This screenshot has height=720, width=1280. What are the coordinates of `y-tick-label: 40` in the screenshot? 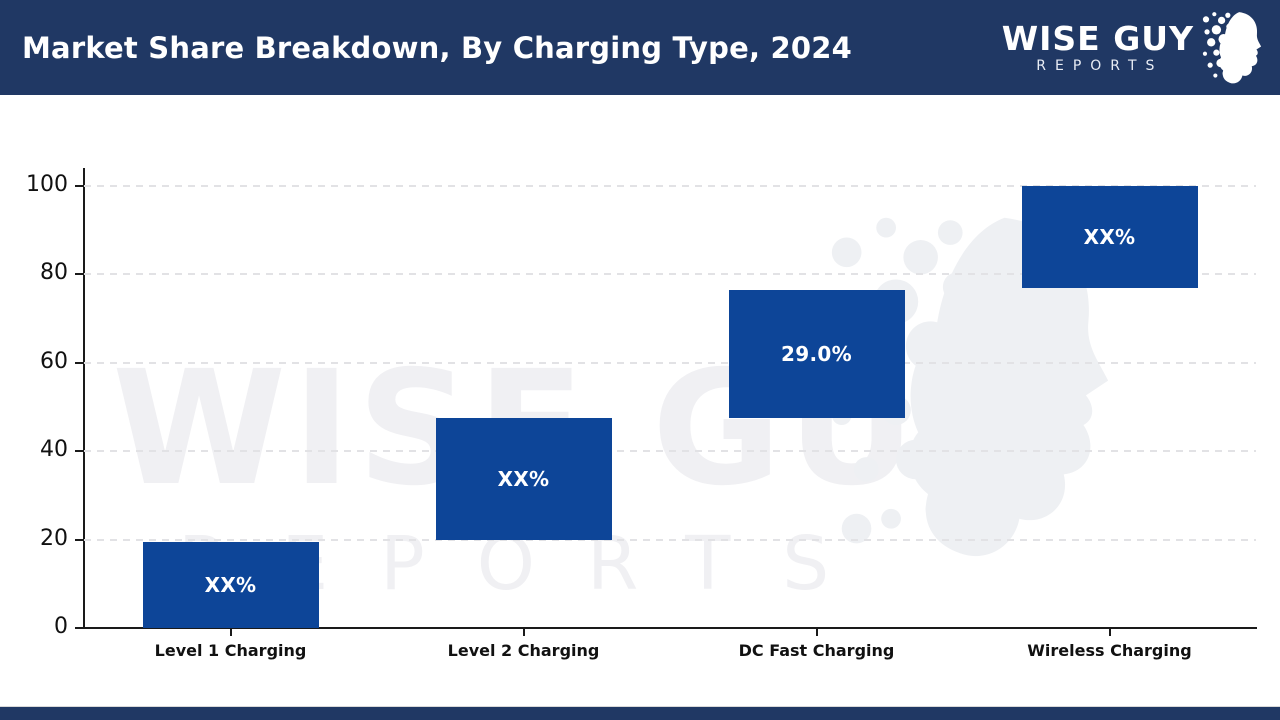 It's located at (54, 450).